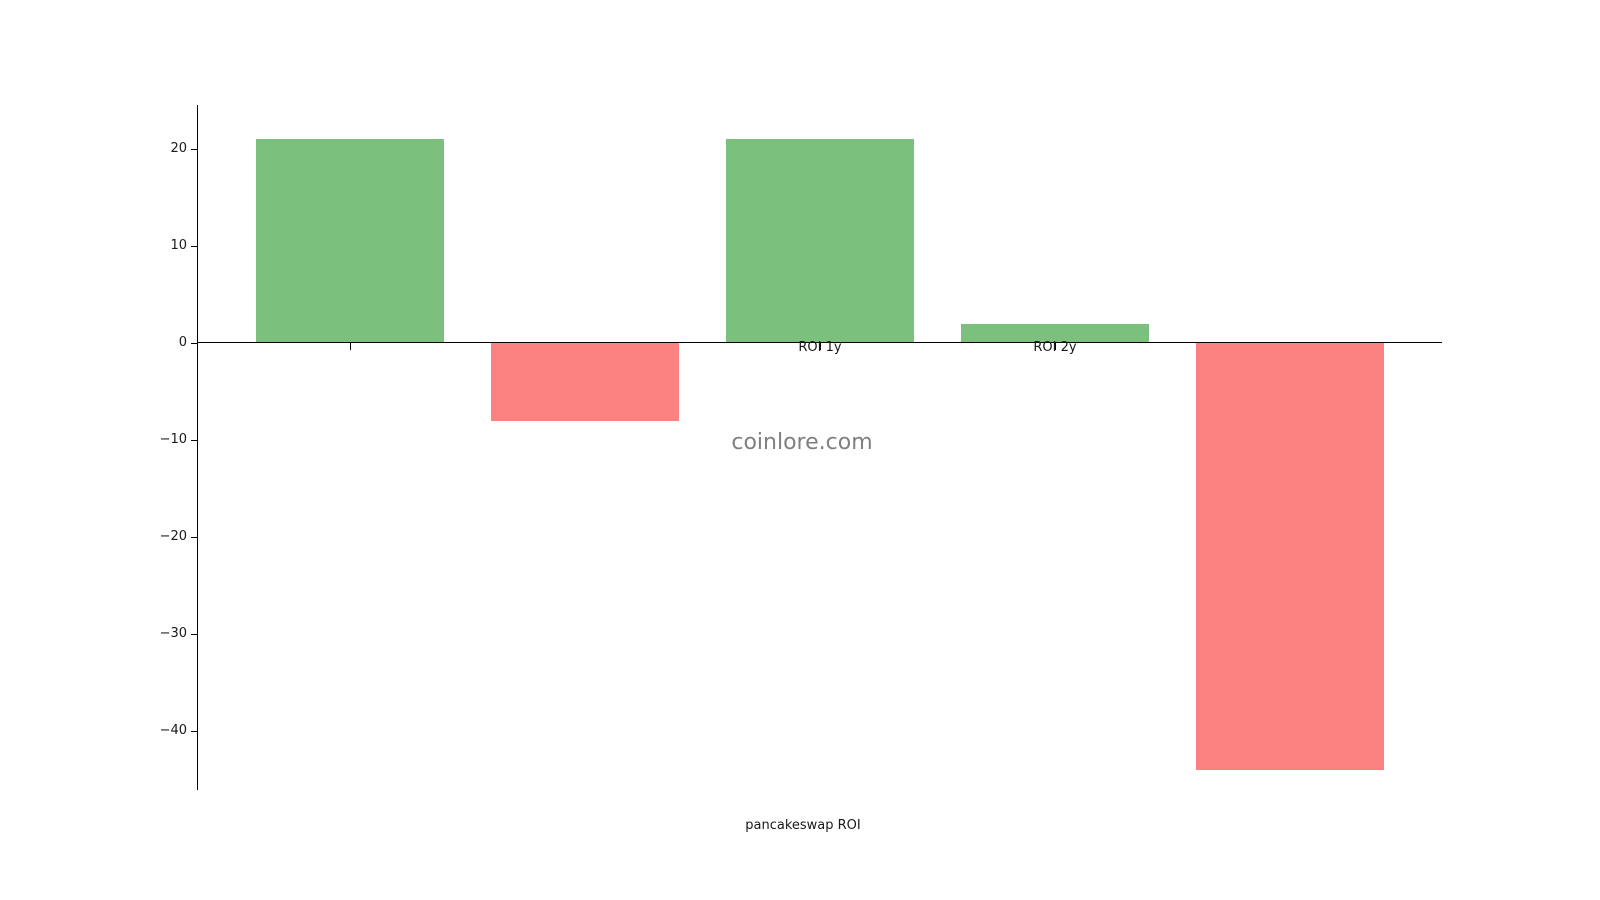  Describe the element at coordinates (803, 825) in the screenshot. I see `x-axis-title: pancakeswap ROI` at that location.